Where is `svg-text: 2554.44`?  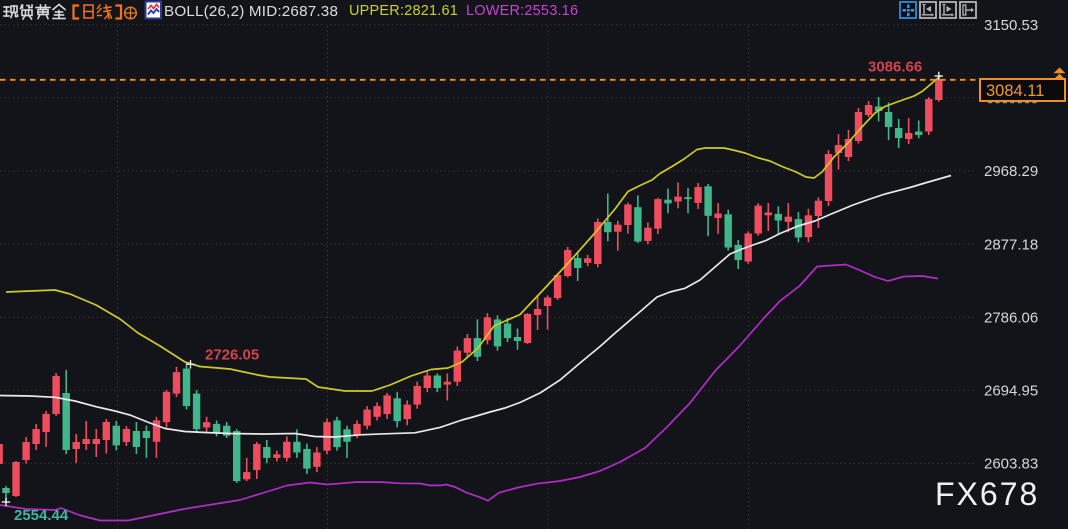 svg-text: 2554.44 is located at coordinates (41, 515).